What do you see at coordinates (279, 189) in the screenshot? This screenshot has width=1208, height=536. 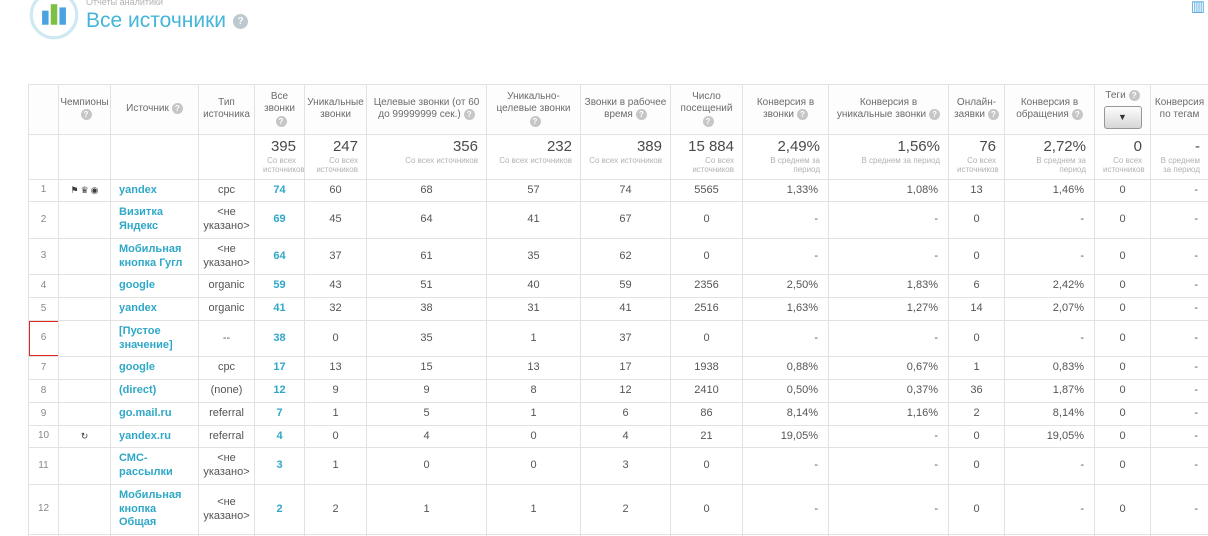 I see `all-calls-value: 74` at bounding box center [279, 189].